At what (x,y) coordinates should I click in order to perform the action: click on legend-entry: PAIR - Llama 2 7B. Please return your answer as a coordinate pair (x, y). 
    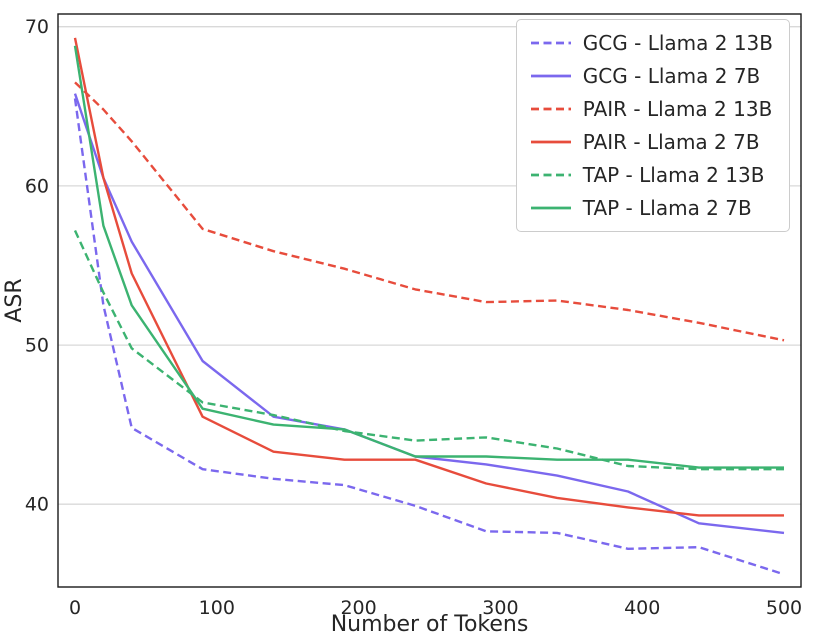
    Looking at the image, I should click on (651, 142).